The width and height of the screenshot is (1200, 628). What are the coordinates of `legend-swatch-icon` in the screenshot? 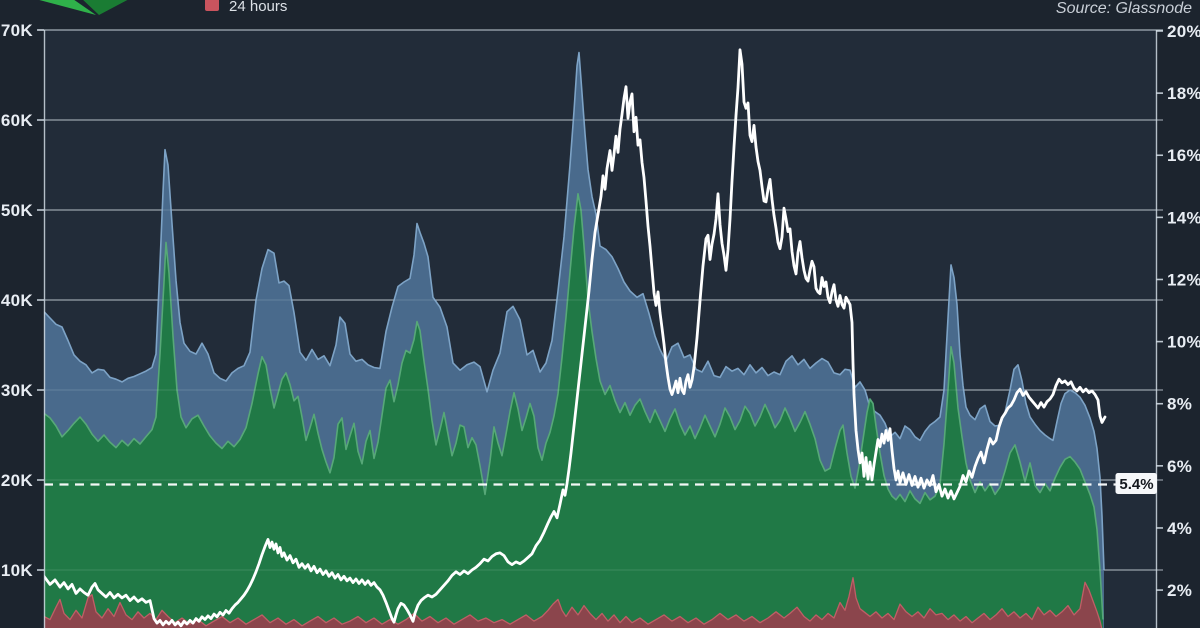 It's located at (212, 5).